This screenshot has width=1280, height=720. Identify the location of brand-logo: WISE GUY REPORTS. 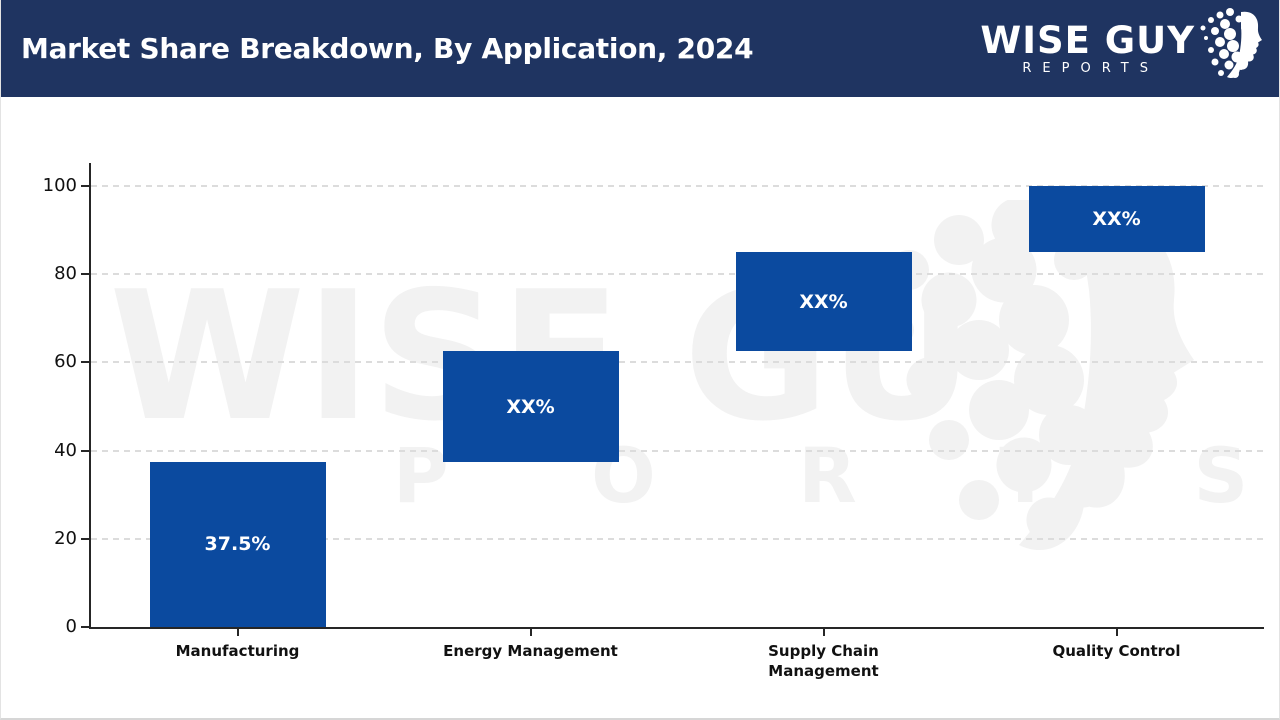
(1121, 49).